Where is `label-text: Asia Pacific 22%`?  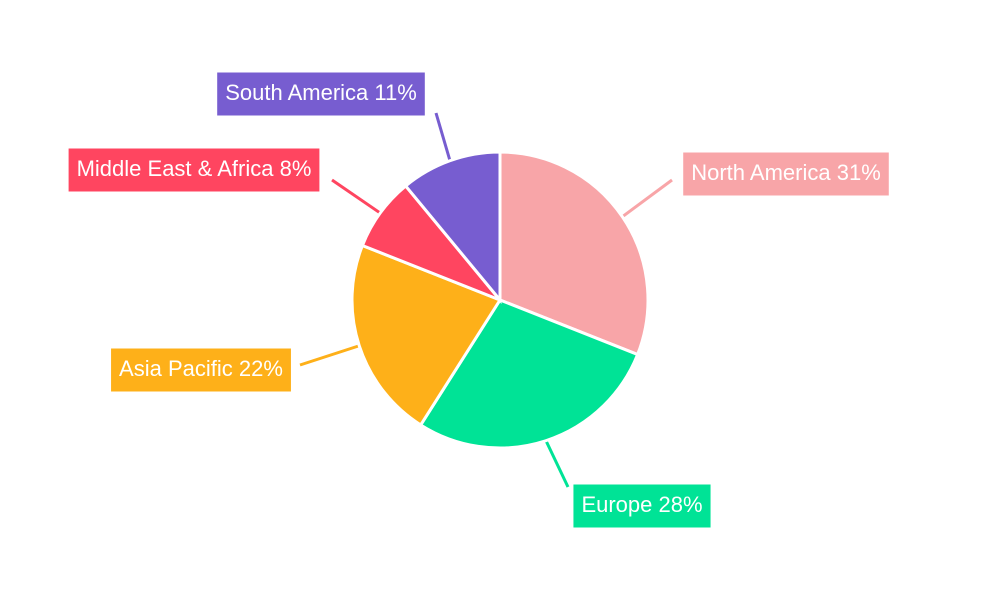
label-text: Asia Pacific 22% is located at coordinates (201, 368).